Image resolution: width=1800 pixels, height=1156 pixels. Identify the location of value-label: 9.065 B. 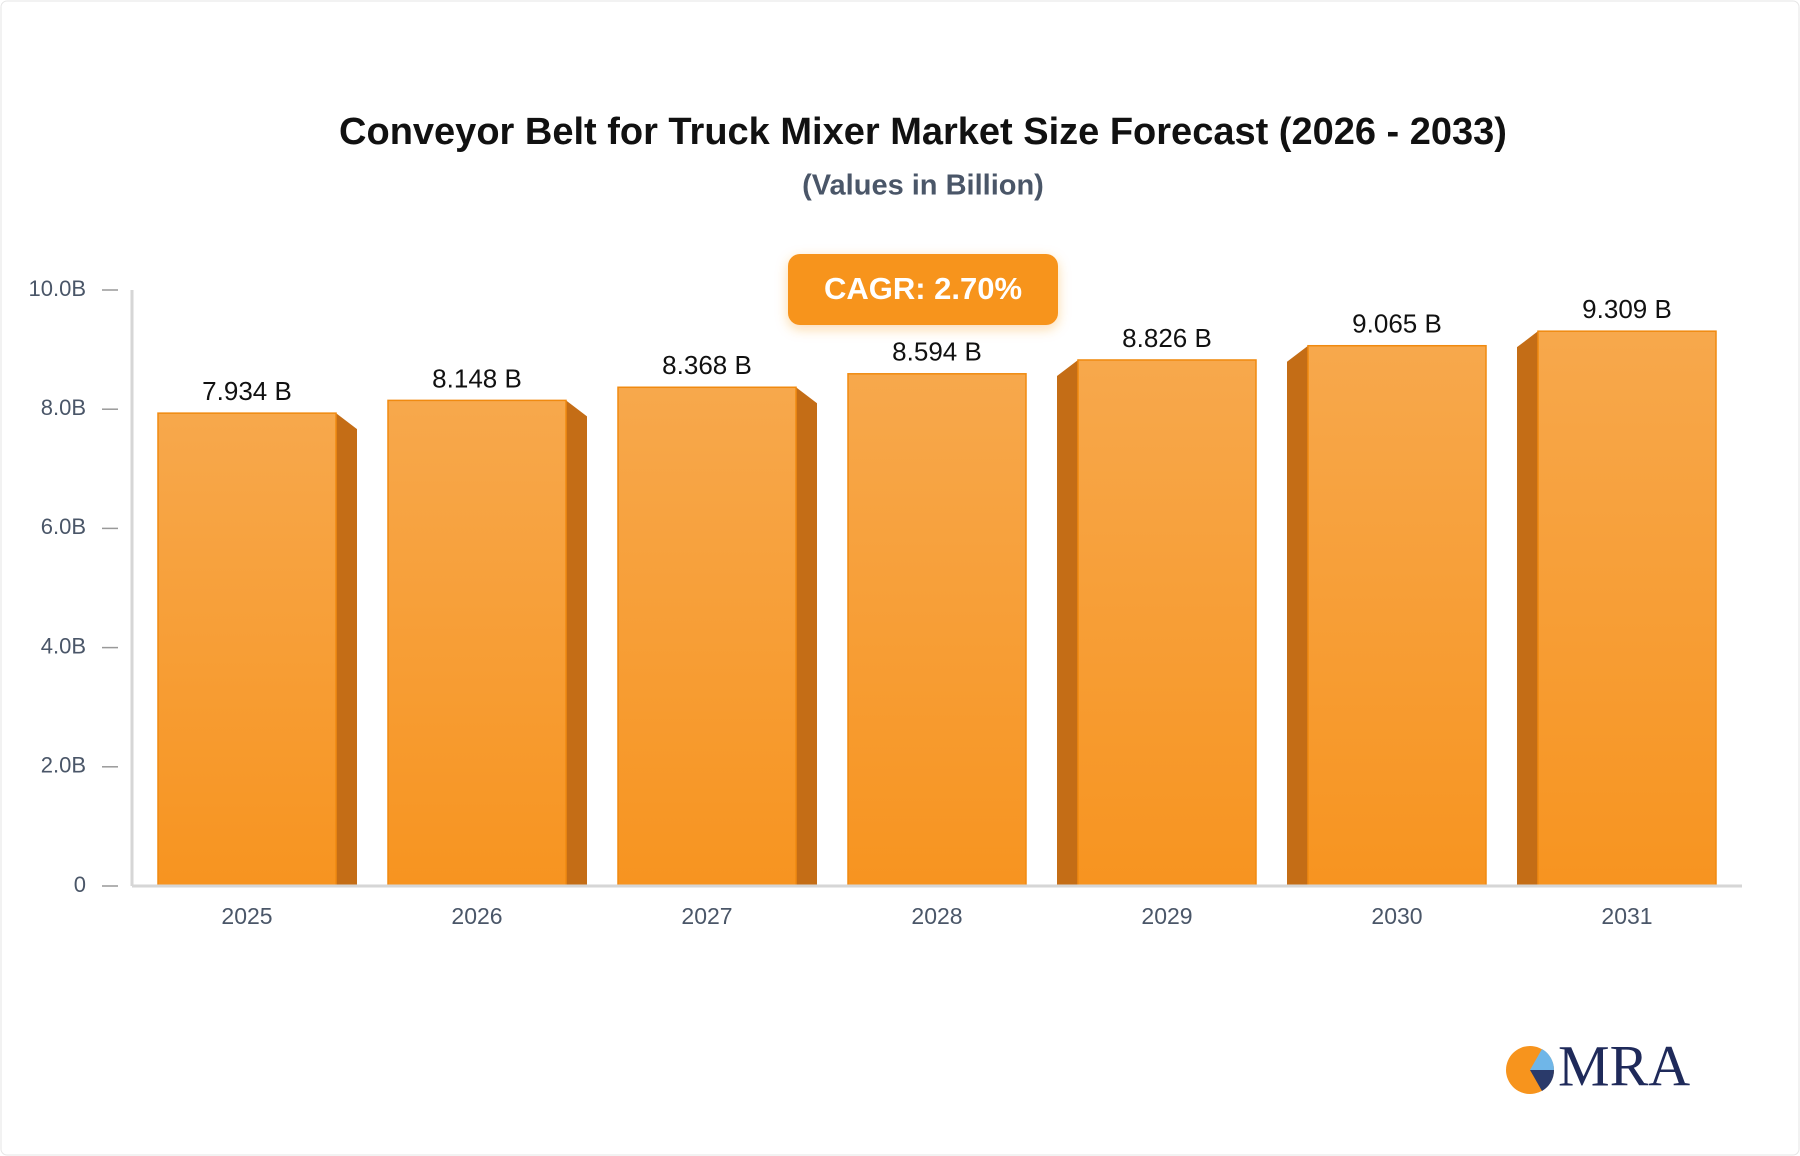
(1397, 324).